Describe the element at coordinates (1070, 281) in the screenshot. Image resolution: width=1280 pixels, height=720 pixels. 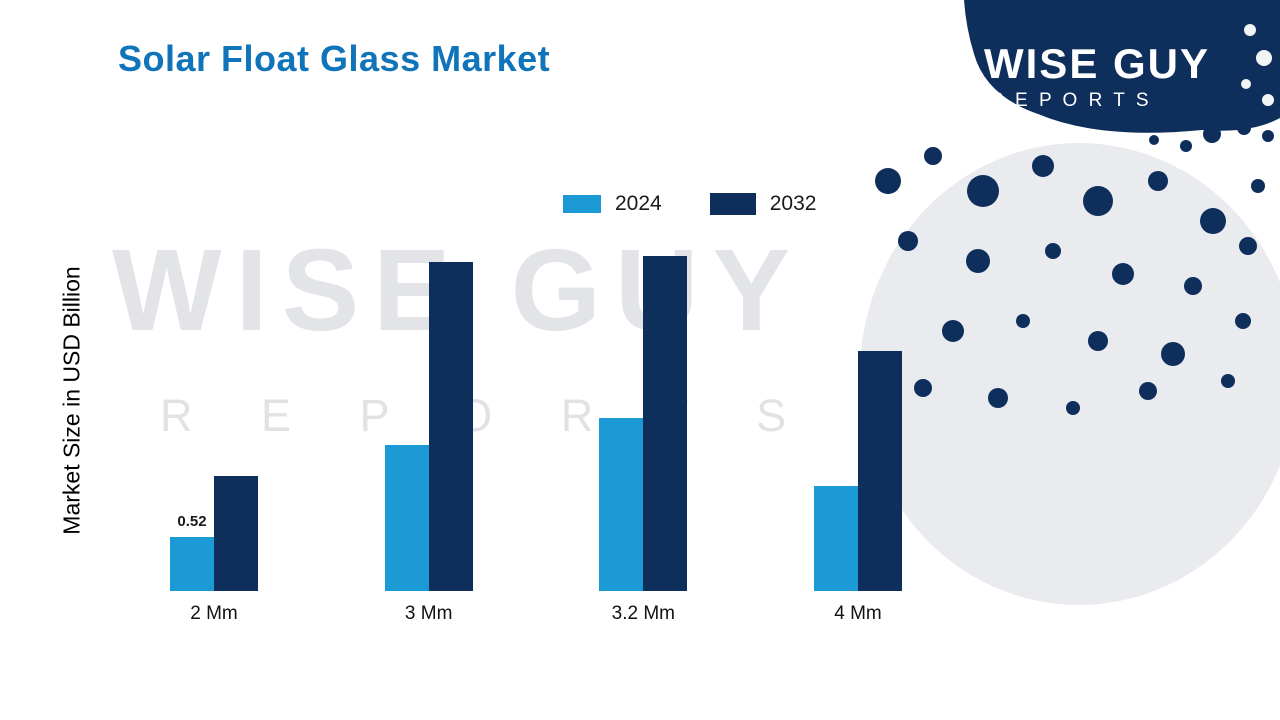
I see `watermark-dots-pattern` at that location.